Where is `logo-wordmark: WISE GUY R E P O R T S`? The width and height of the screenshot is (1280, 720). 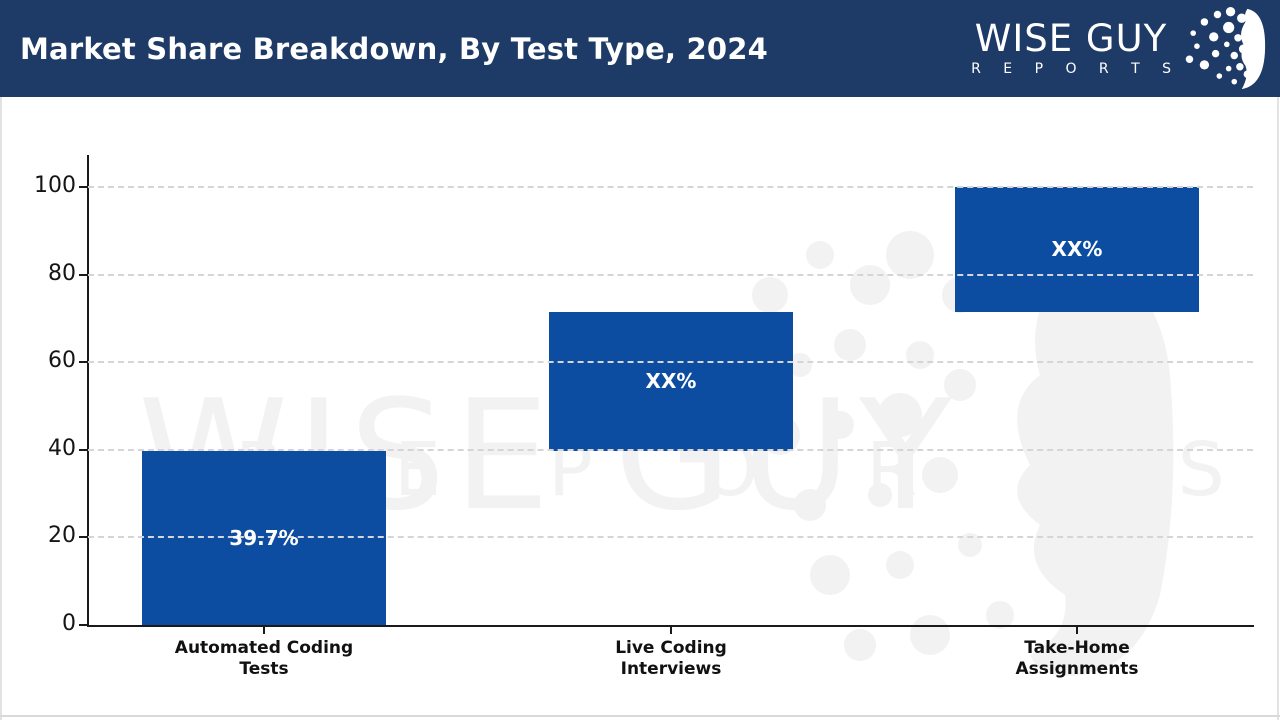 logo-wordmark: WISE GUY R E P O R T S is located at coordinates (1071, 48).